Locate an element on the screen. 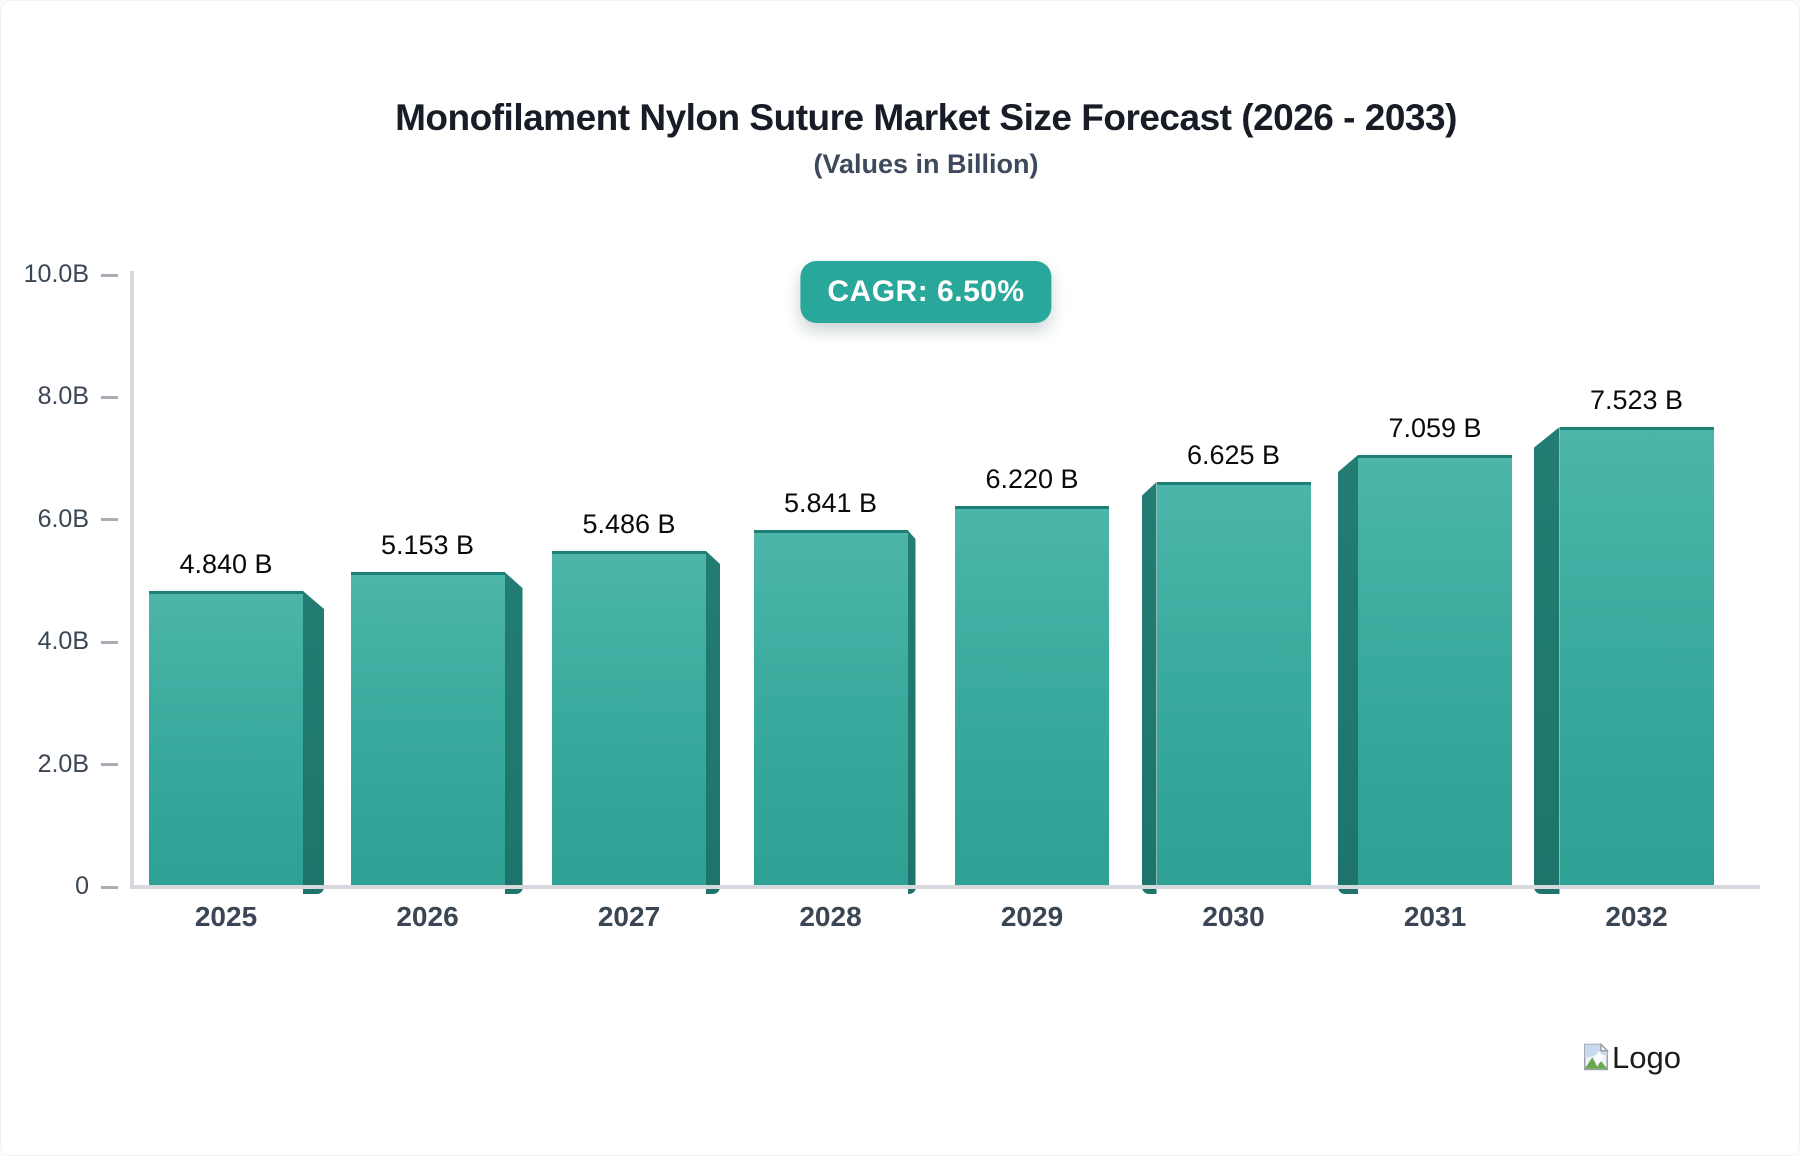  x-axis-line is located at coordinates (945, 887).